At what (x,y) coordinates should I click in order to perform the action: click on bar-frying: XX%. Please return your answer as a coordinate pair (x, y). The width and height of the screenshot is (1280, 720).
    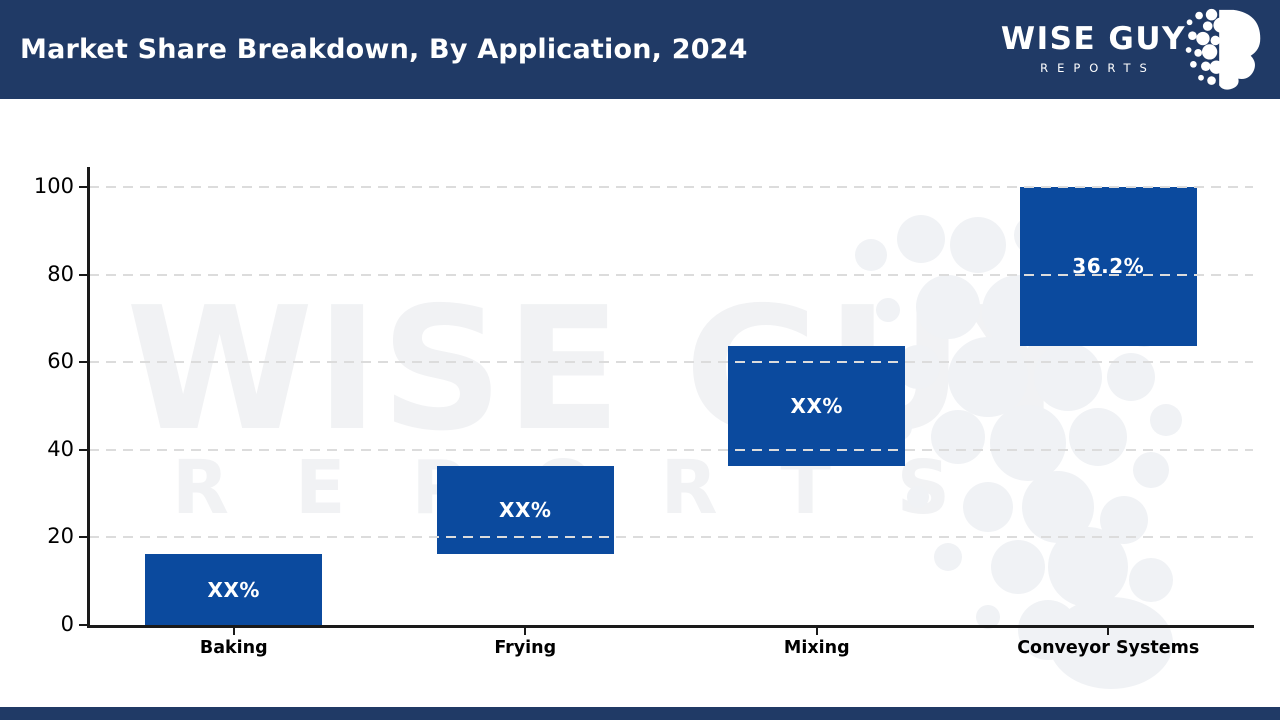
    Looking at the image, I should click on (525, 510).